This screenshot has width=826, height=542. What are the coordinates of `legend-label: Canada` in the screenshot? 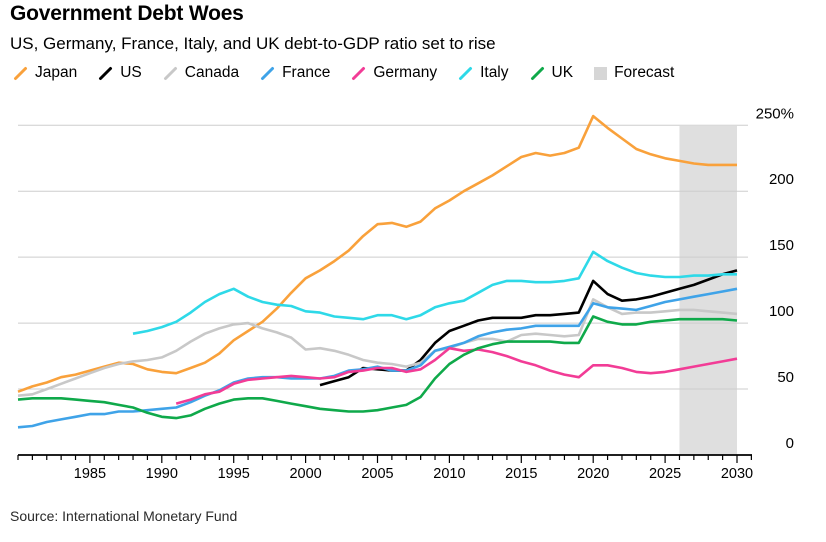 It's located at (212, 72).